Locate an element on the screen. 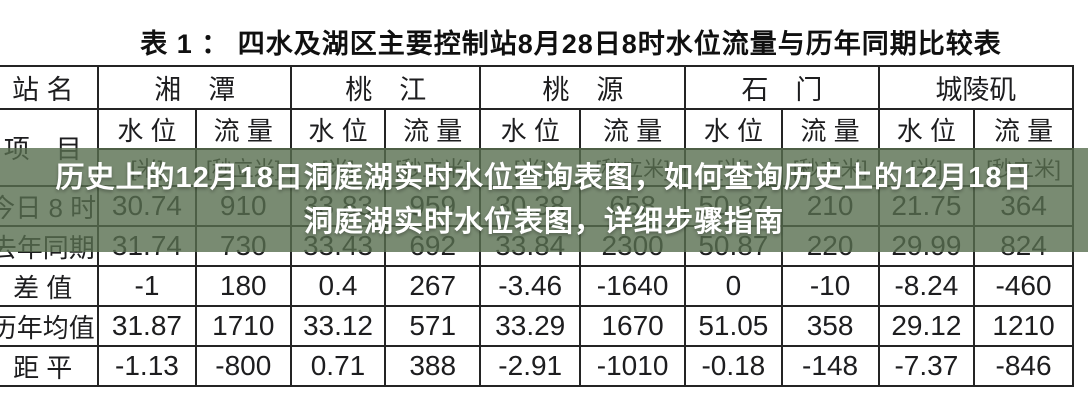  value-cell: 29.12 is located at coordinates (926, 326).